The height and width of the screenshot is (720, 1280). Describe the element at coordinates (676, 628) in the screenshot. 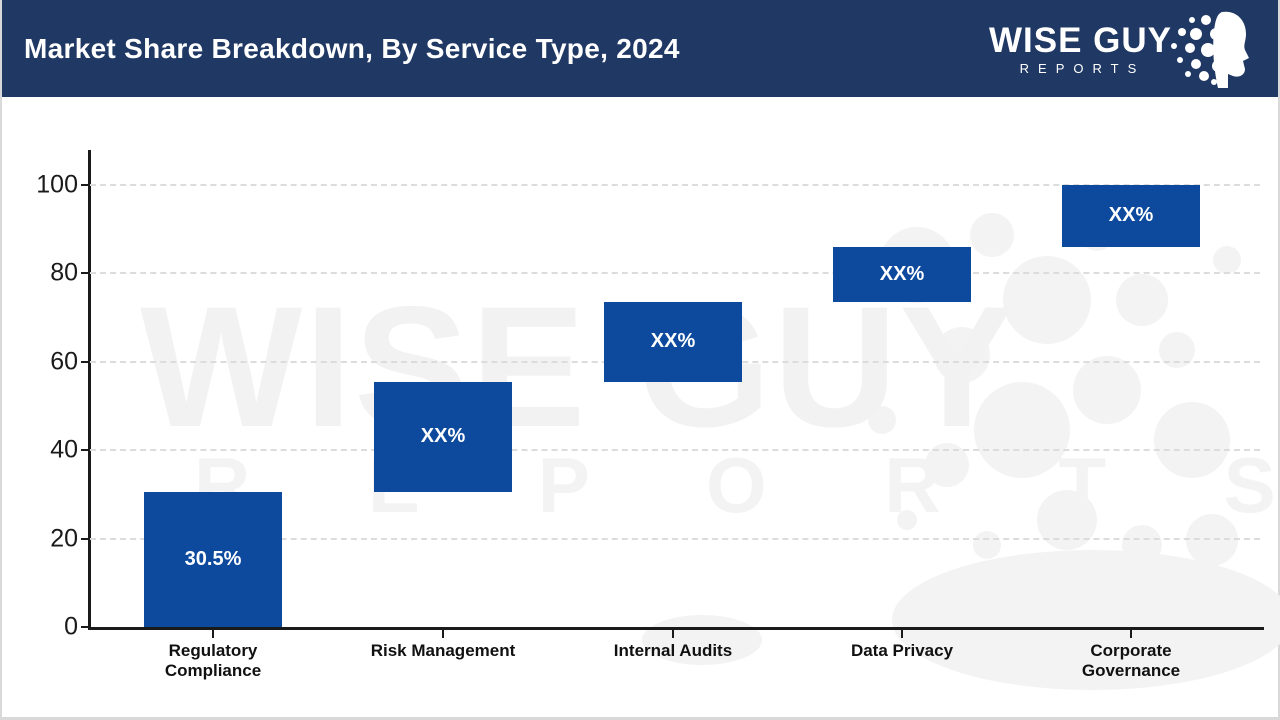

I see `x-axis-line` at that location.